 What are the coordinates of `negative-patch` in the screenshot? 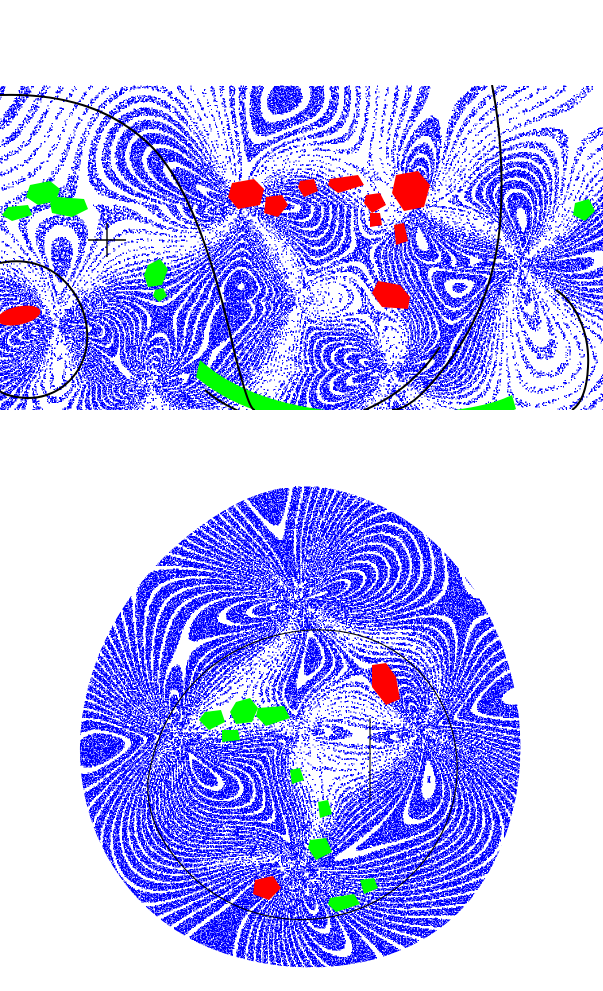 It's located at (231, 736).